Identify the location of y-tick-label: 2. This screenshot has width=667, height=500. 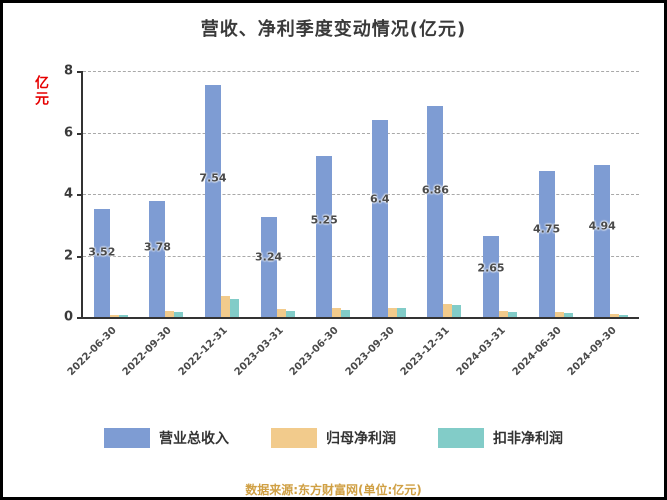
(68, 255).